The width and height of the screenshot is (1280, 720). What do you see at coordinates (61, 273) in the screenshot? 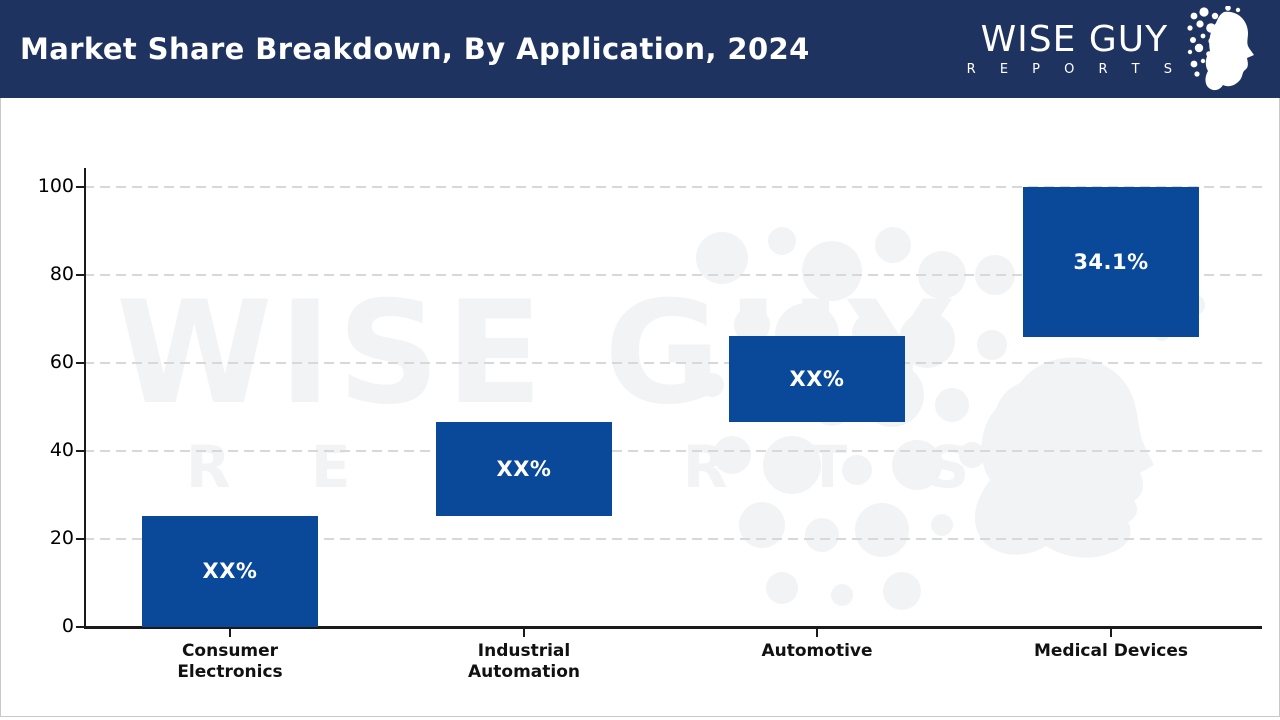
I see `y-tick-label-80: 80` at bounding box center [61, 273].